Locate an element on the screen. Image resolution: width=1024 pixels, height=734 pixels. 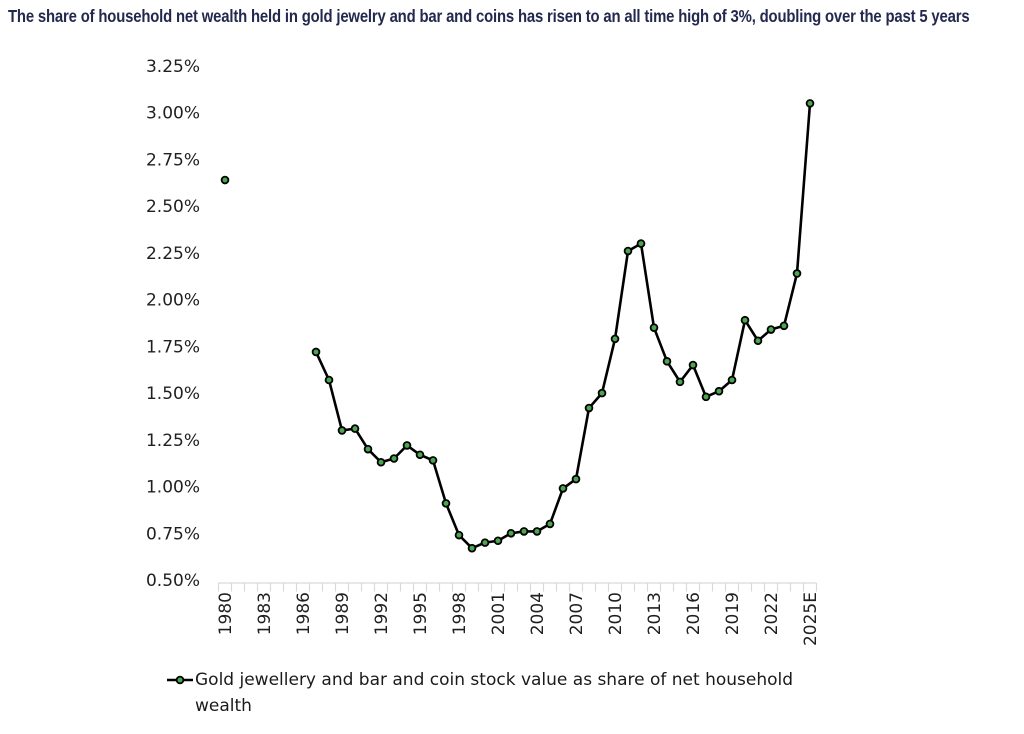
x-axis-label: 2007 is located at coordinates (577, 613).